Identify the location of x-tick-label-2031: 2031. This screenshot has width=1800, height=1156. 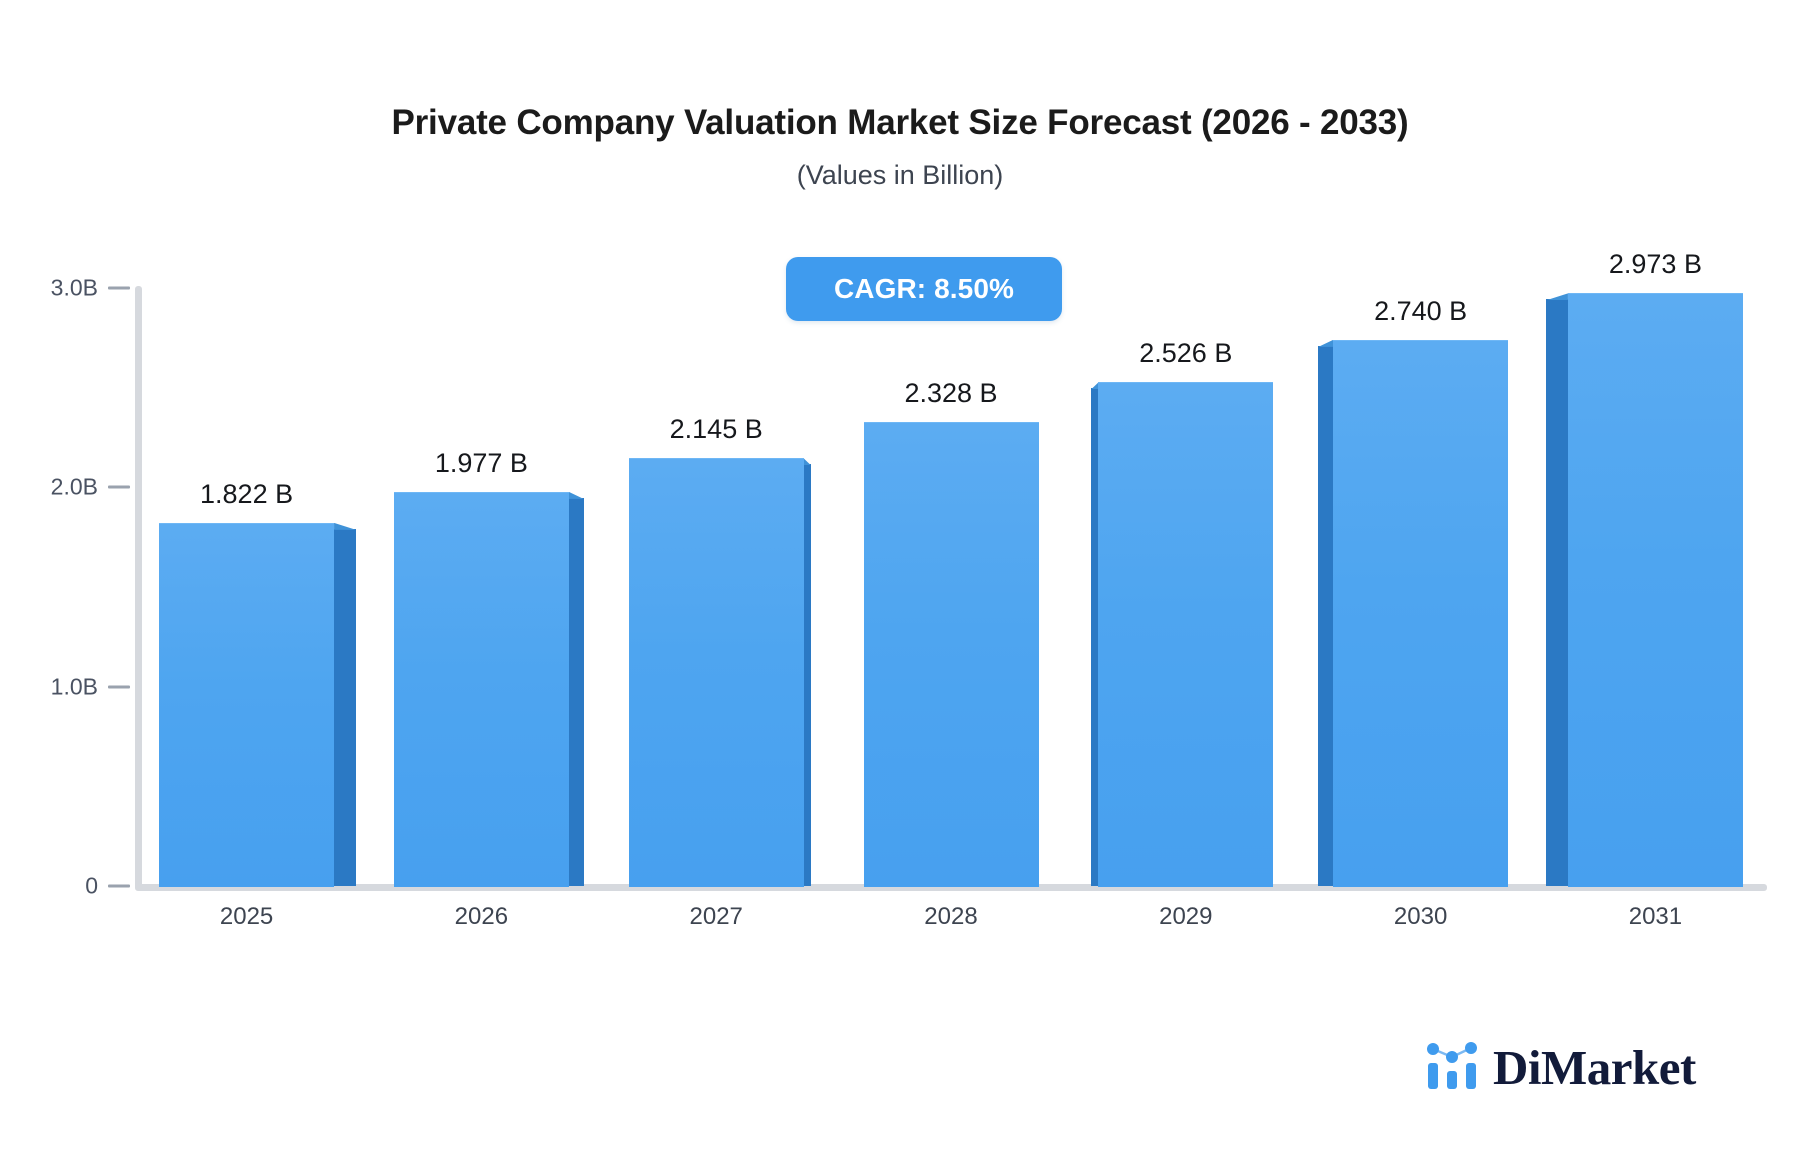
(1655, 916).